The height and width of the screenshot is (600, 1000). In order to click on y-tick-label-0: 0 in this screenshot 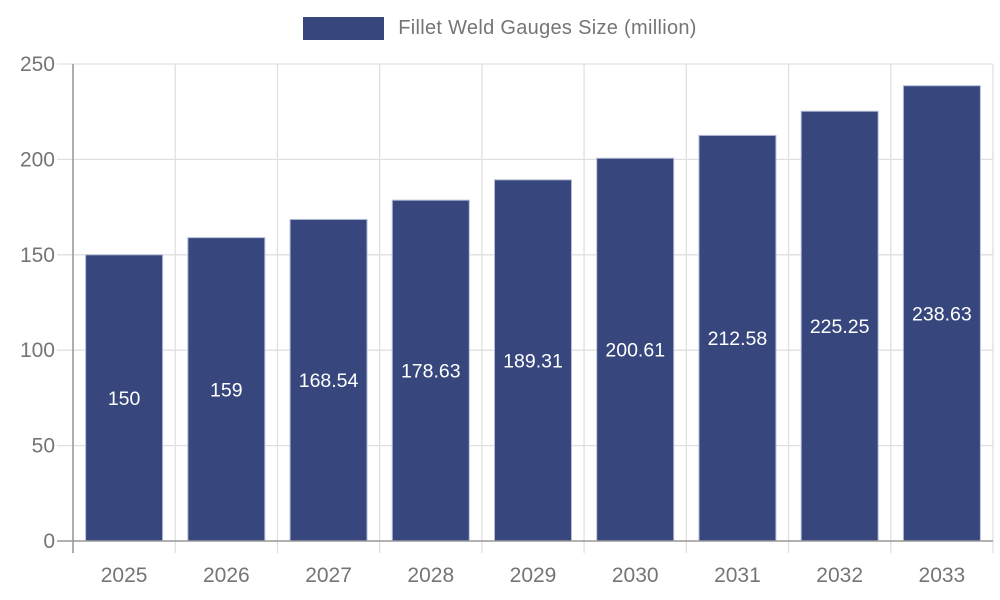, I will do `click(49, 541)`.